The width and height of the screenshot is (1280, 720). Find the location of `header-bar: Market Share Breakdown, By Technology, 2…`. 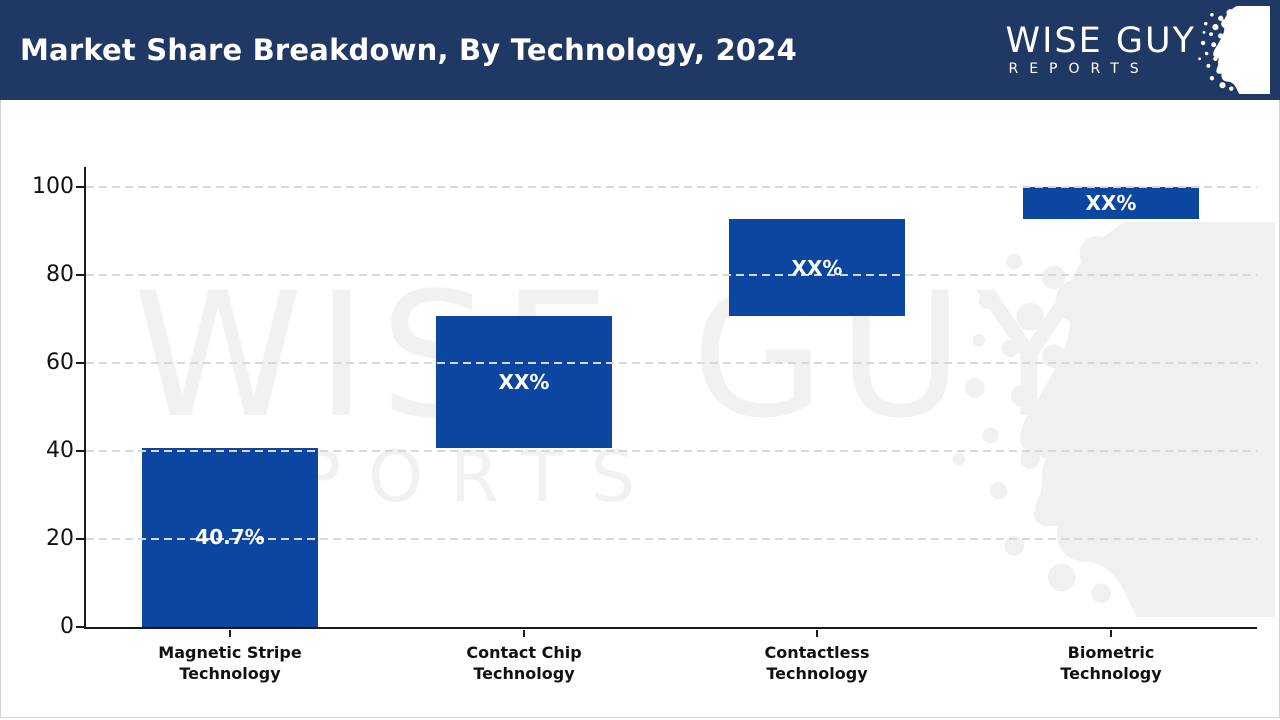

header-bar: Market Share Breakdown, By Technology, 2… is located at coordinates (640, 50).